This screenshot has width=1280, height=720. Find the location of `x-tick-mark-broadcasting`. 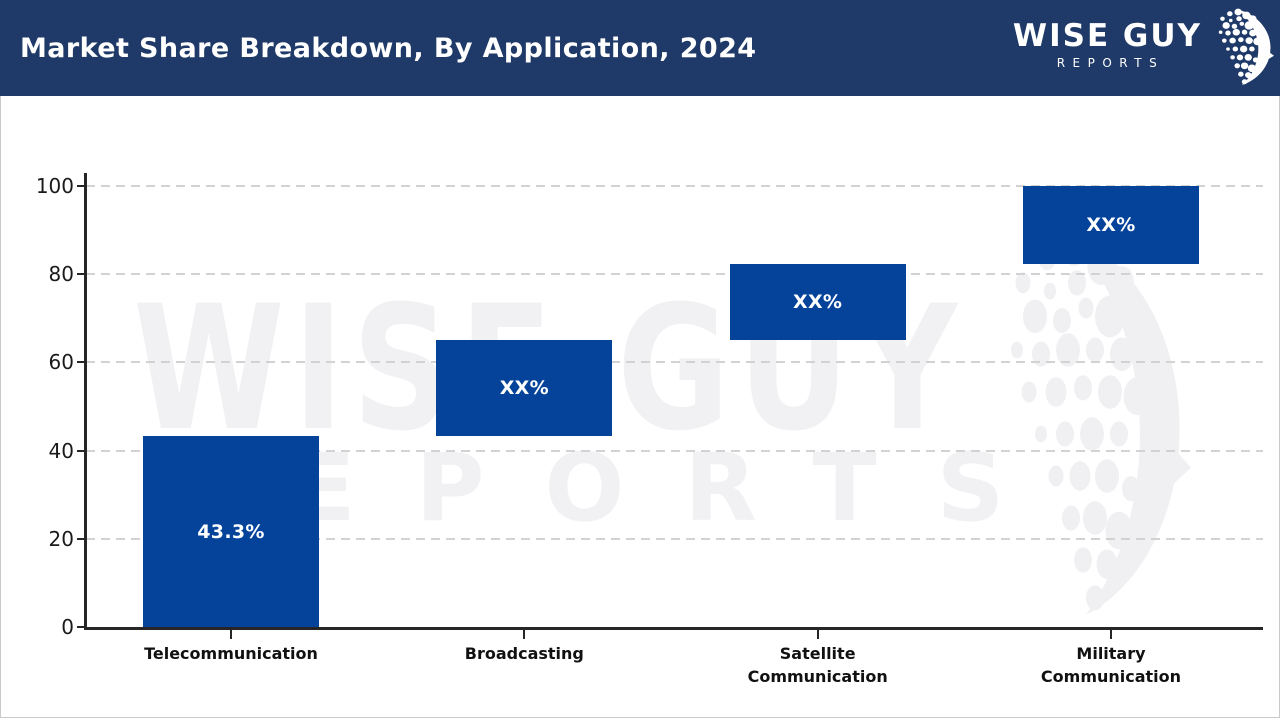

x-tick-mark-broadcasting is located at coordinates (524, 634).